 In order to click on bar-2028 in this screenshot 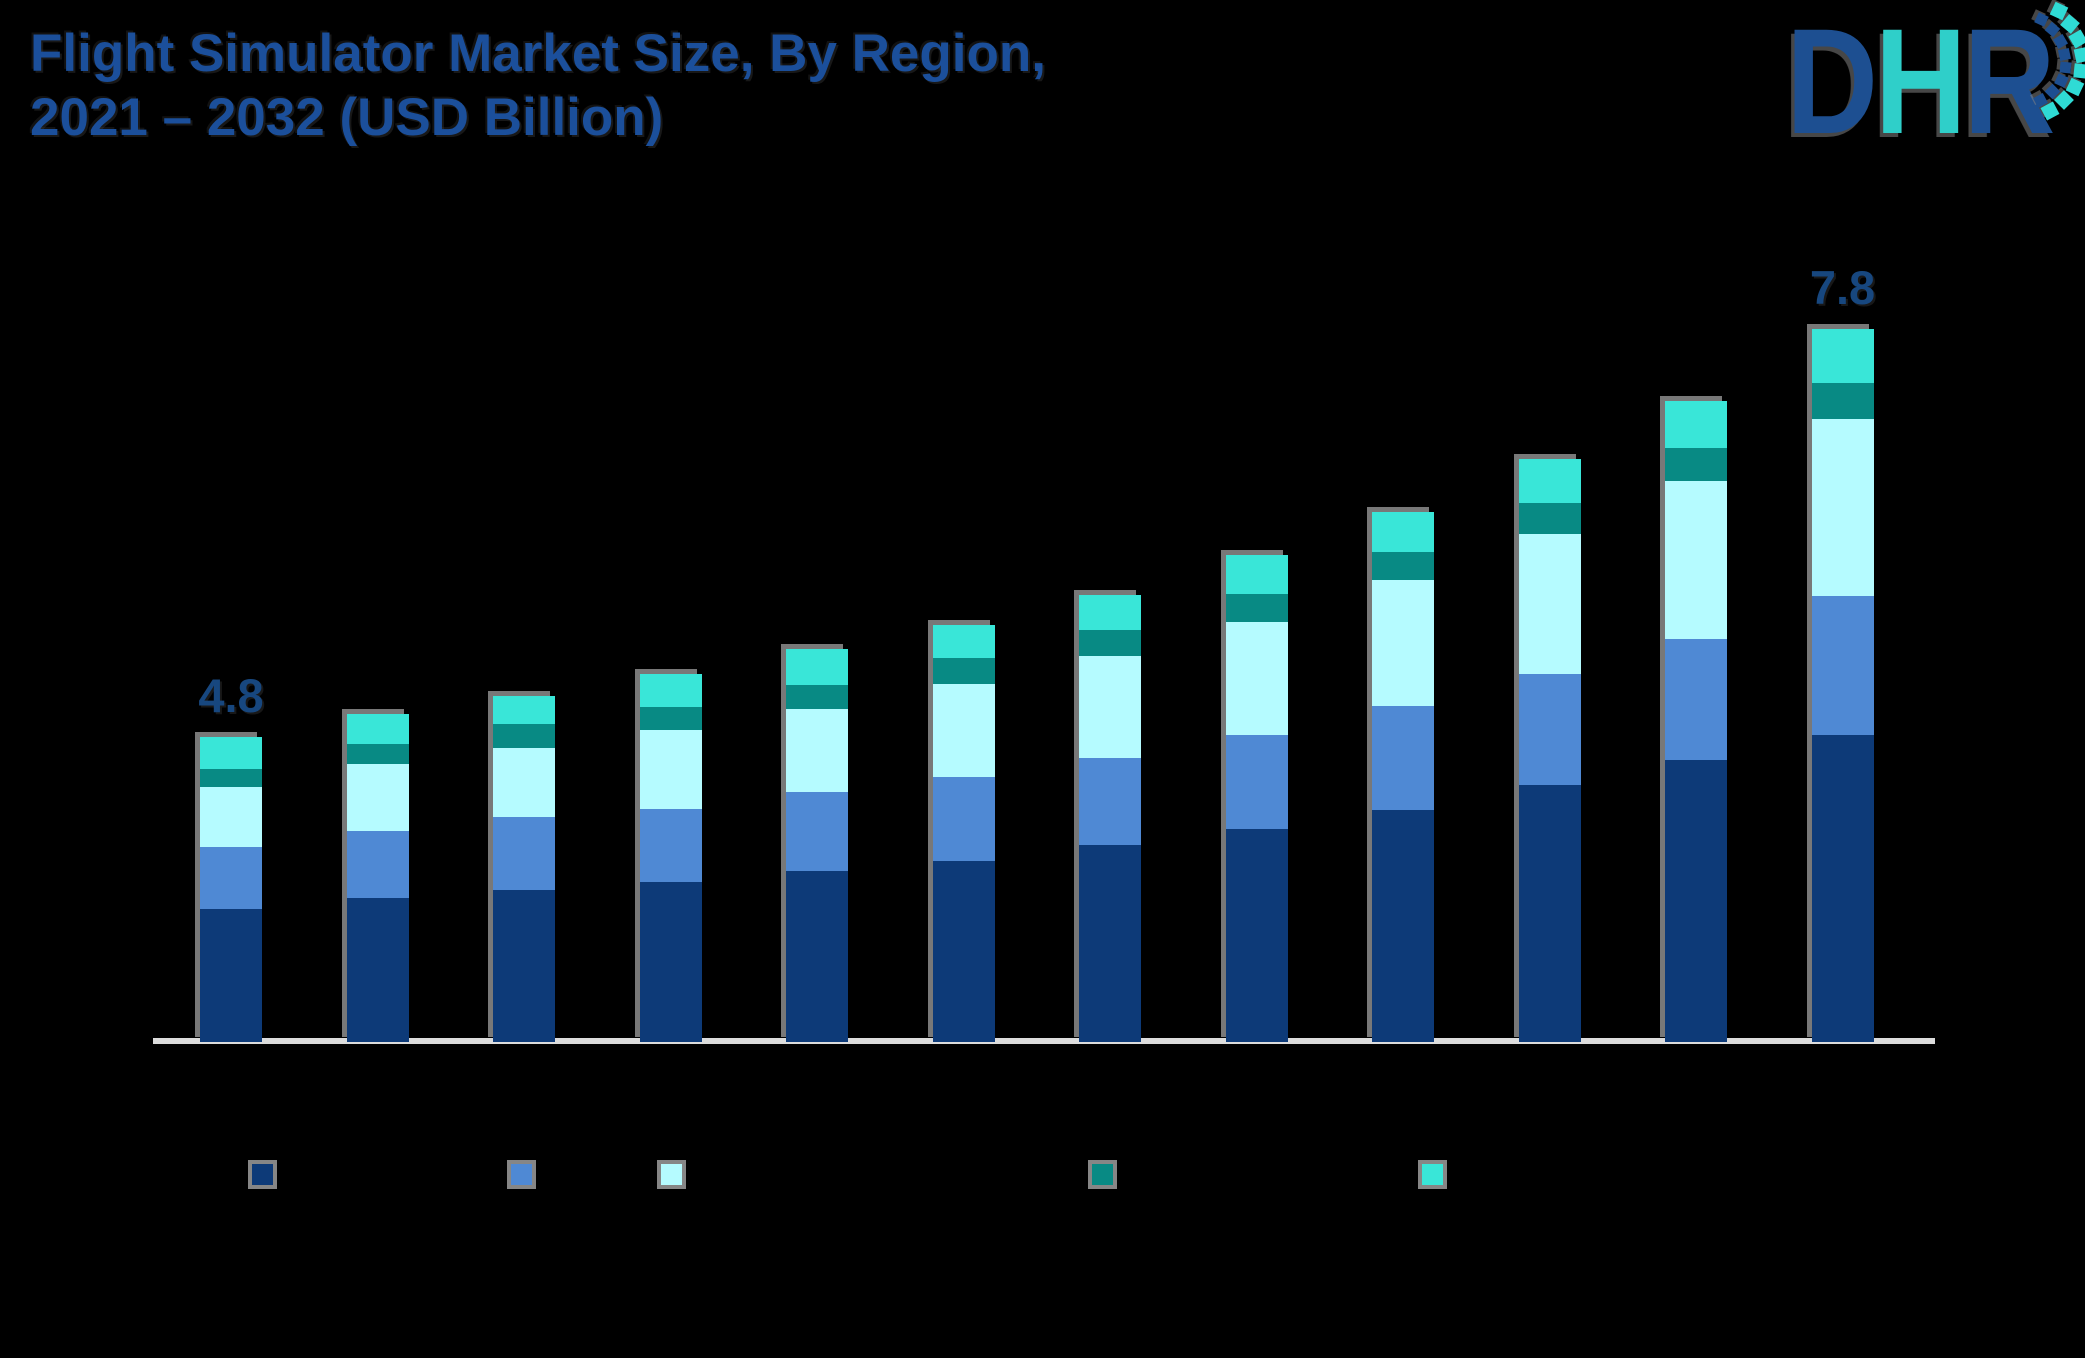, I will do `click(1256, 798)`.